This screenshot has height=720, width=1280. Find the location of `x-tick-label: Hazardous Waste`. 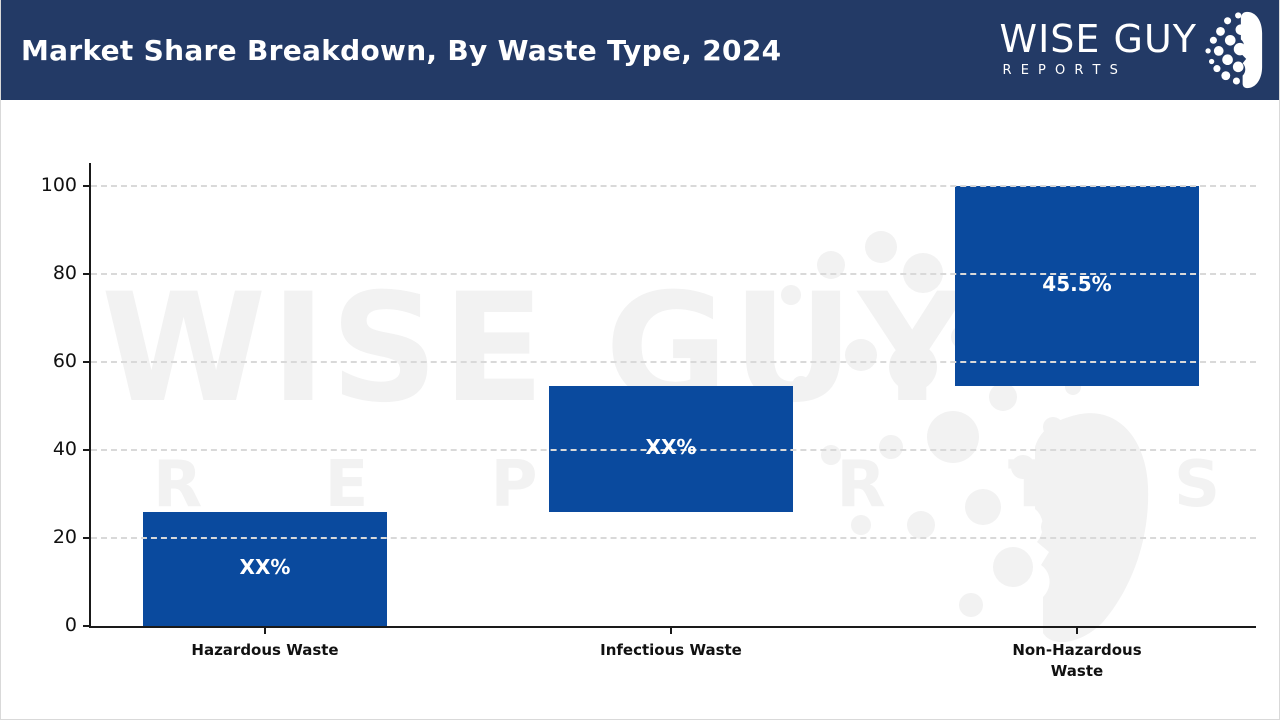

x-tick-label: Hazardous Waste is located at coordinates (265, 650).